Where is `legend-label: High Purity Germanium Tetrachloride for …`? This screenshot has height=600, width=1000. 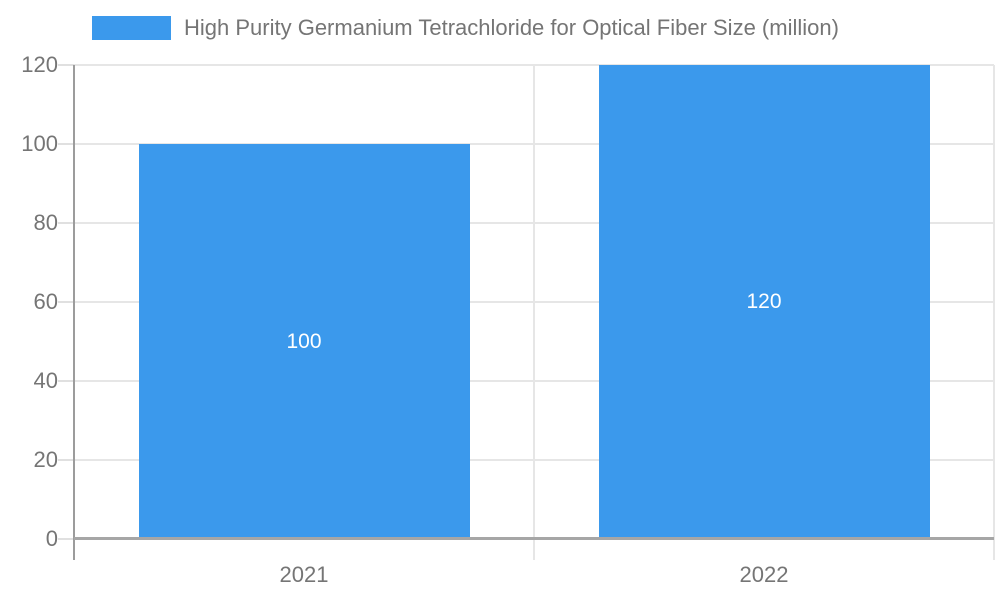
legend-label: High Purity Germanium Tetrachloride for … is located at coordinates (511, 27).